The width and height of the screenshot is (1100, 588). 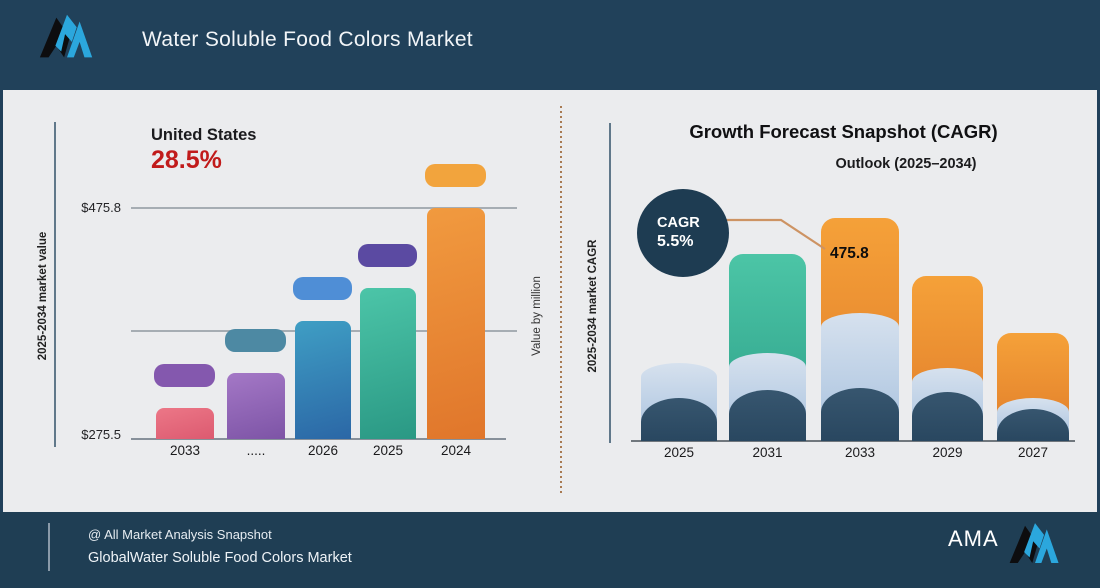 What do you see at coordinates (220, 558) in the screenshot?
I see `footer-report-name: GlobalWater Soluble Food Colors Market` at bounding box center [220, 558].